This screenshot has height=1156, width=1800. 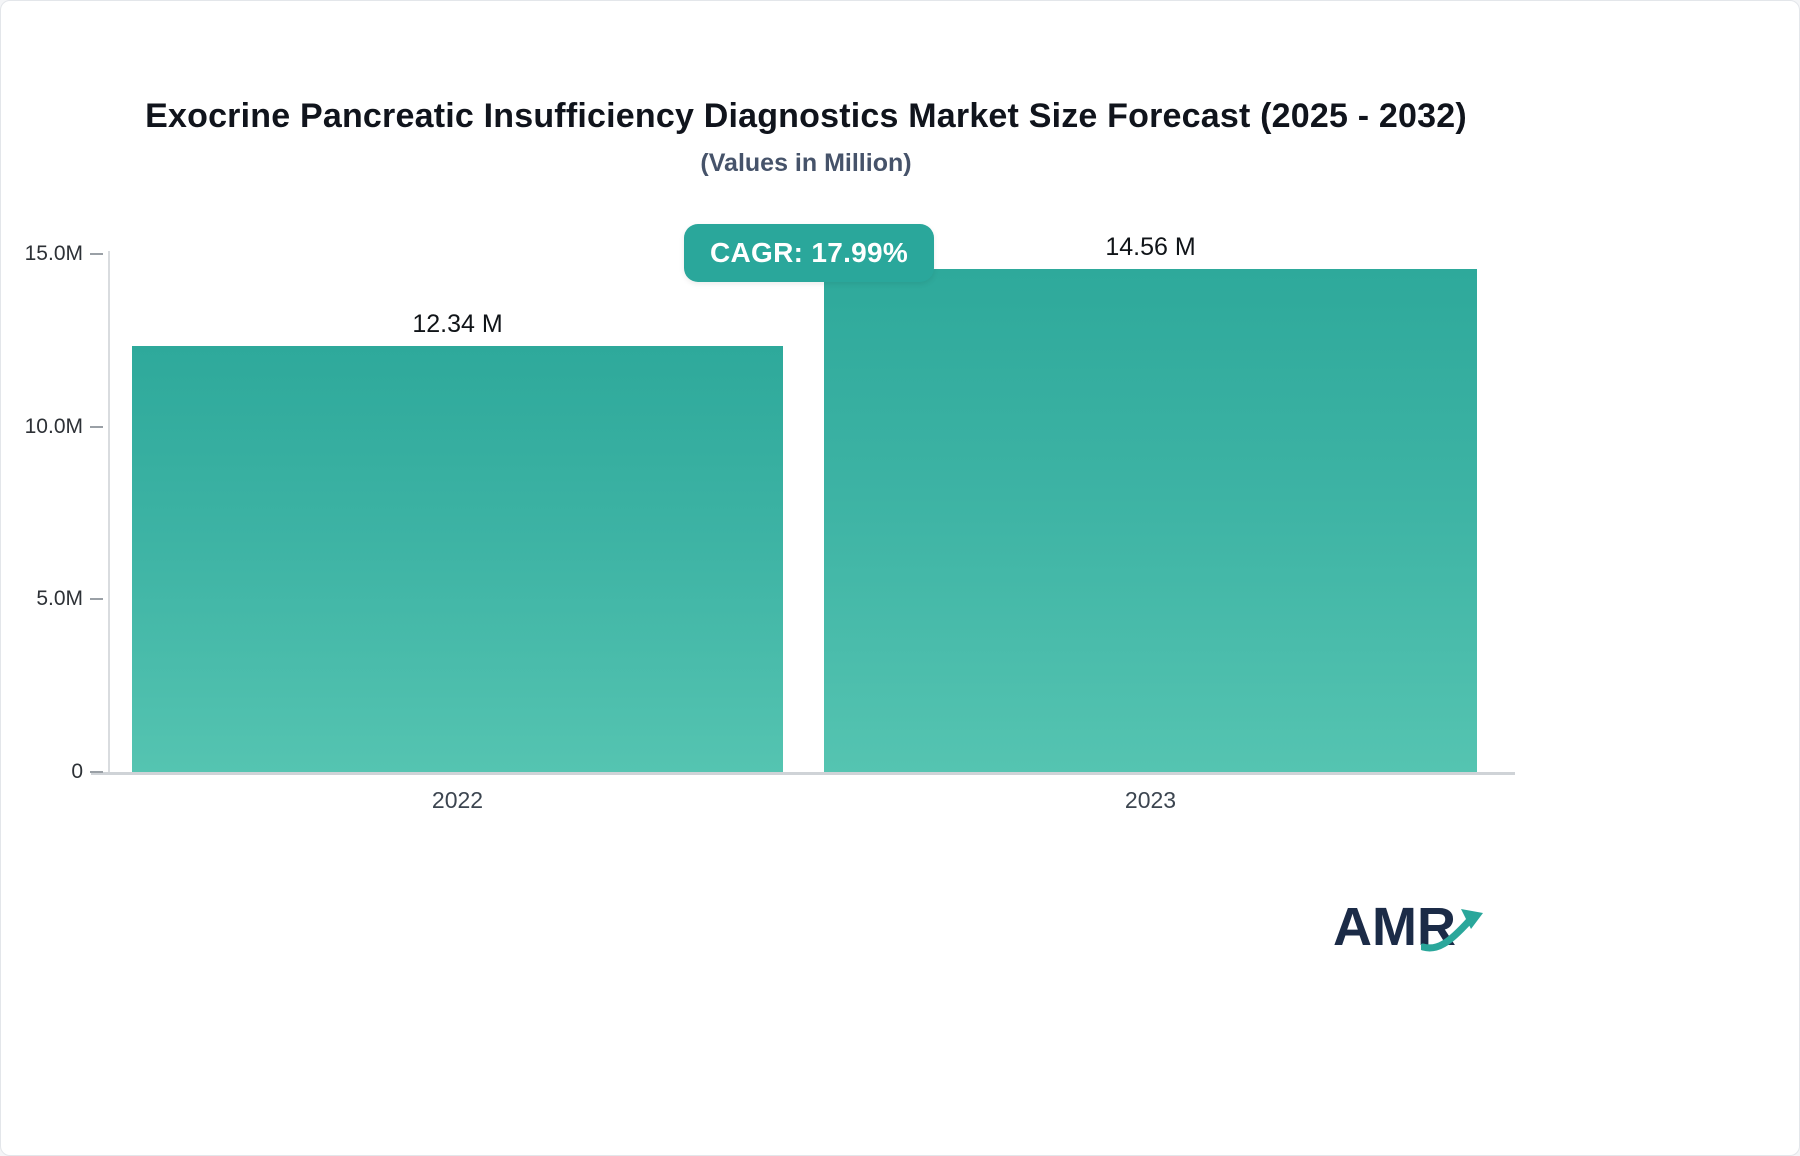 I want to click on bar-value-label-2022: 12.34 M, so click(x=457, y=323).